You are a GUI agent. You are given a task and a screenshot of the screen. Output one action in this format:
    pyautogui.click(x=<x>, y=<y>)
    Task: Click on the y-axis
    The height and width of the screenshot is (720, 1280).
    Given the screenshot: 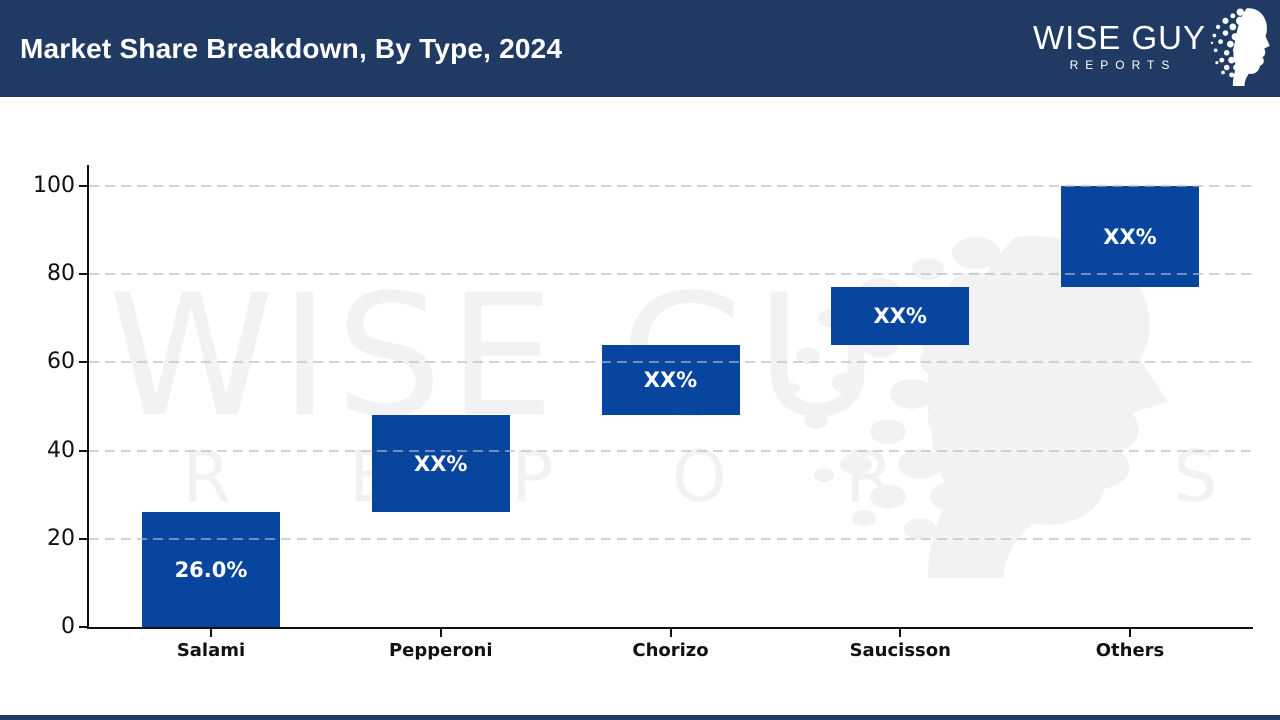 What is the action you would take?
    pyautogui.click(x=88, y=397)
    